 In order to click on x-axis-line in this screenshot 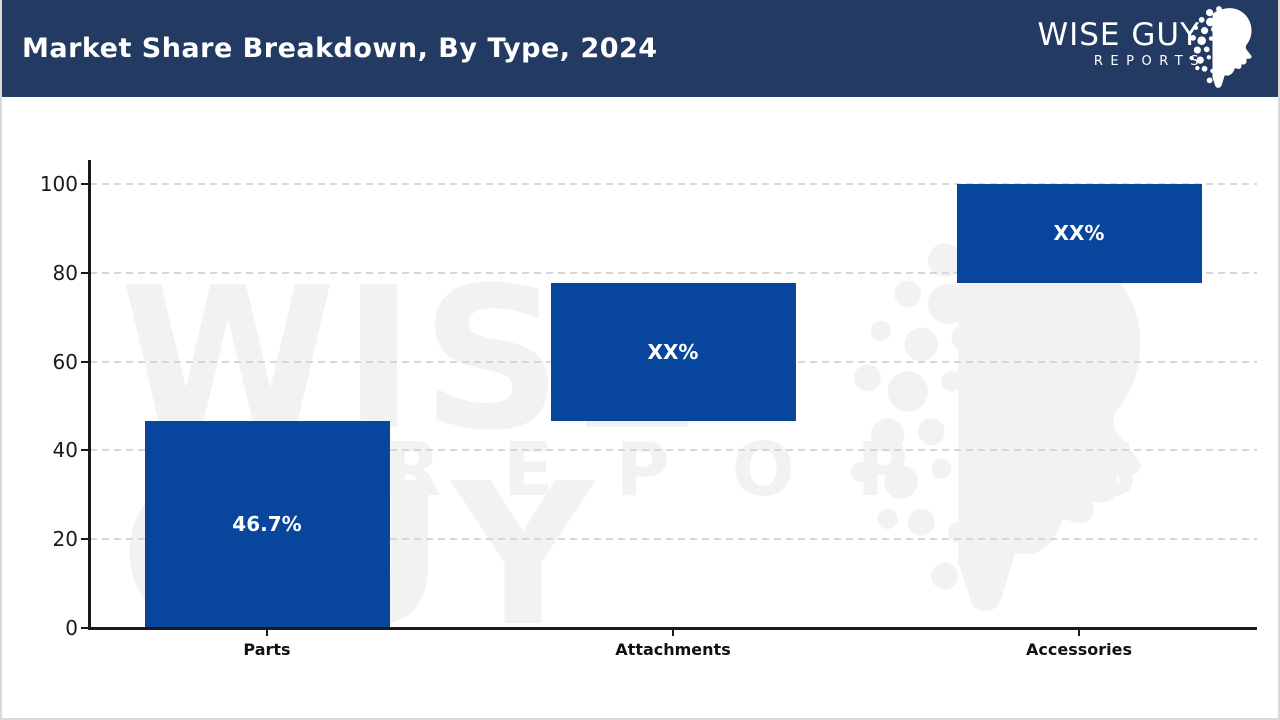, I will do `click(673, 628)`.